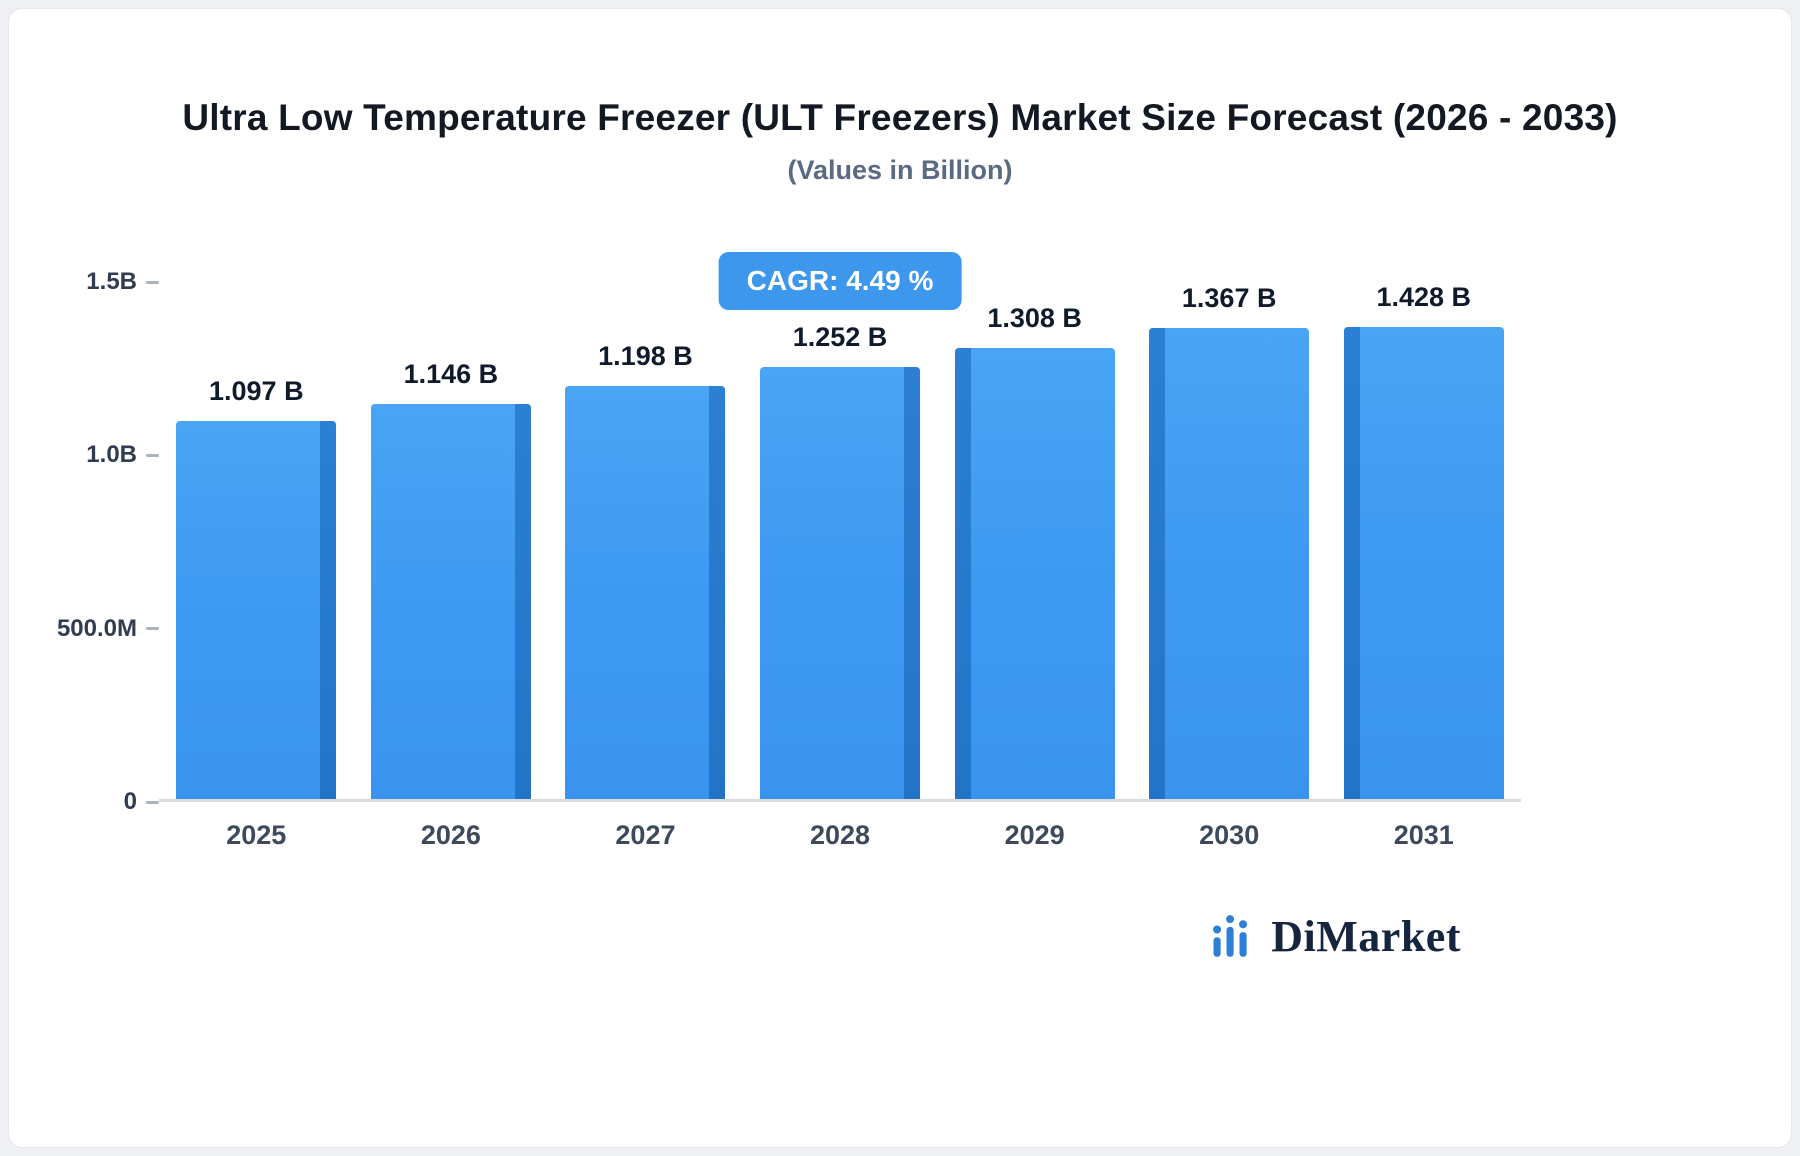 The height and width of the screenshot is (1156, 1800). What do you see at coordinates (450, 601) in the screenshot?
I see `bar-2026` at bounding box center [450, 601].